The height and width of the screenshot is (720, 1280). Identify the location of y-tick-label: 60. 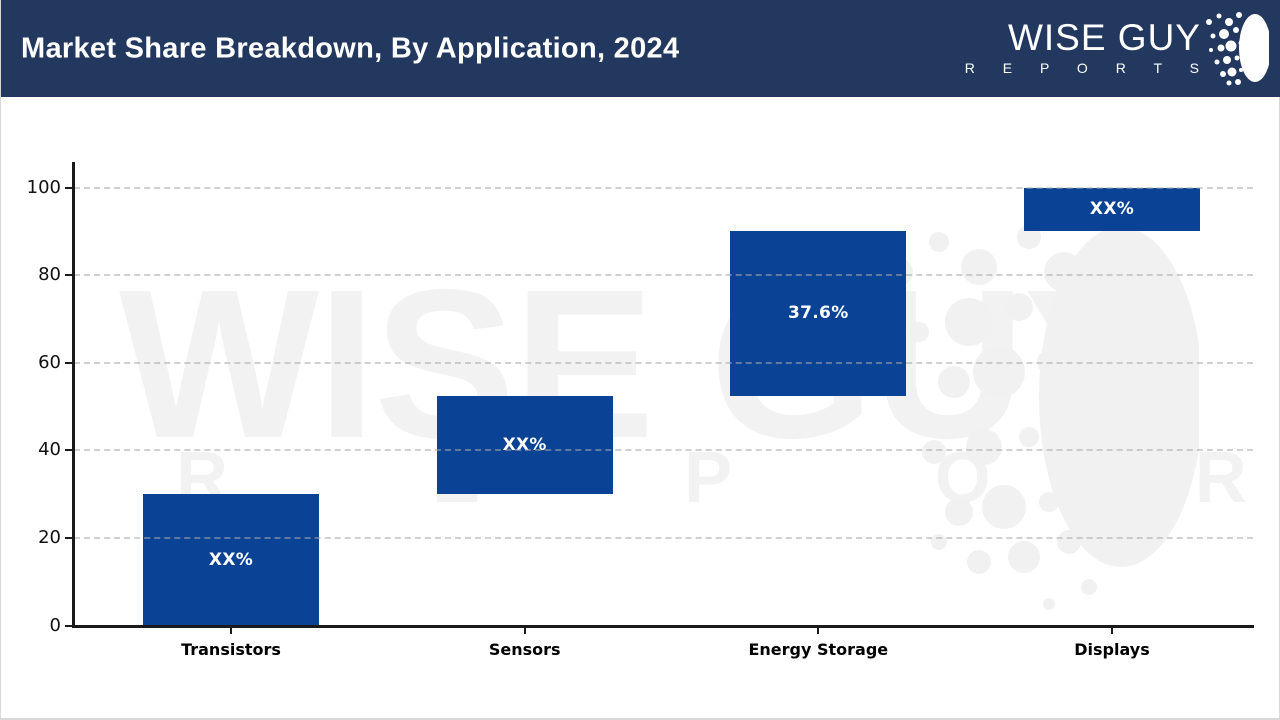
(49, 362).